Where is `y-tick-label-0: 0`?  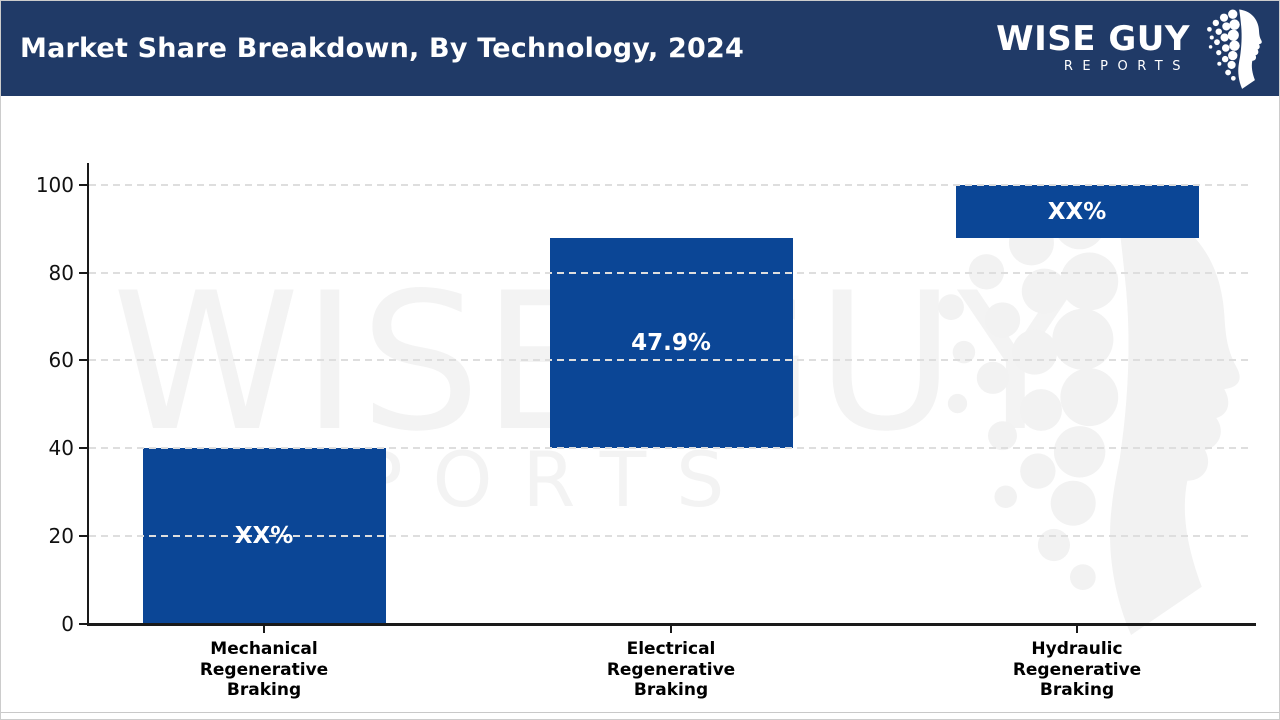
y-tick-label-0: 0 is located at coordinates (67, 623).